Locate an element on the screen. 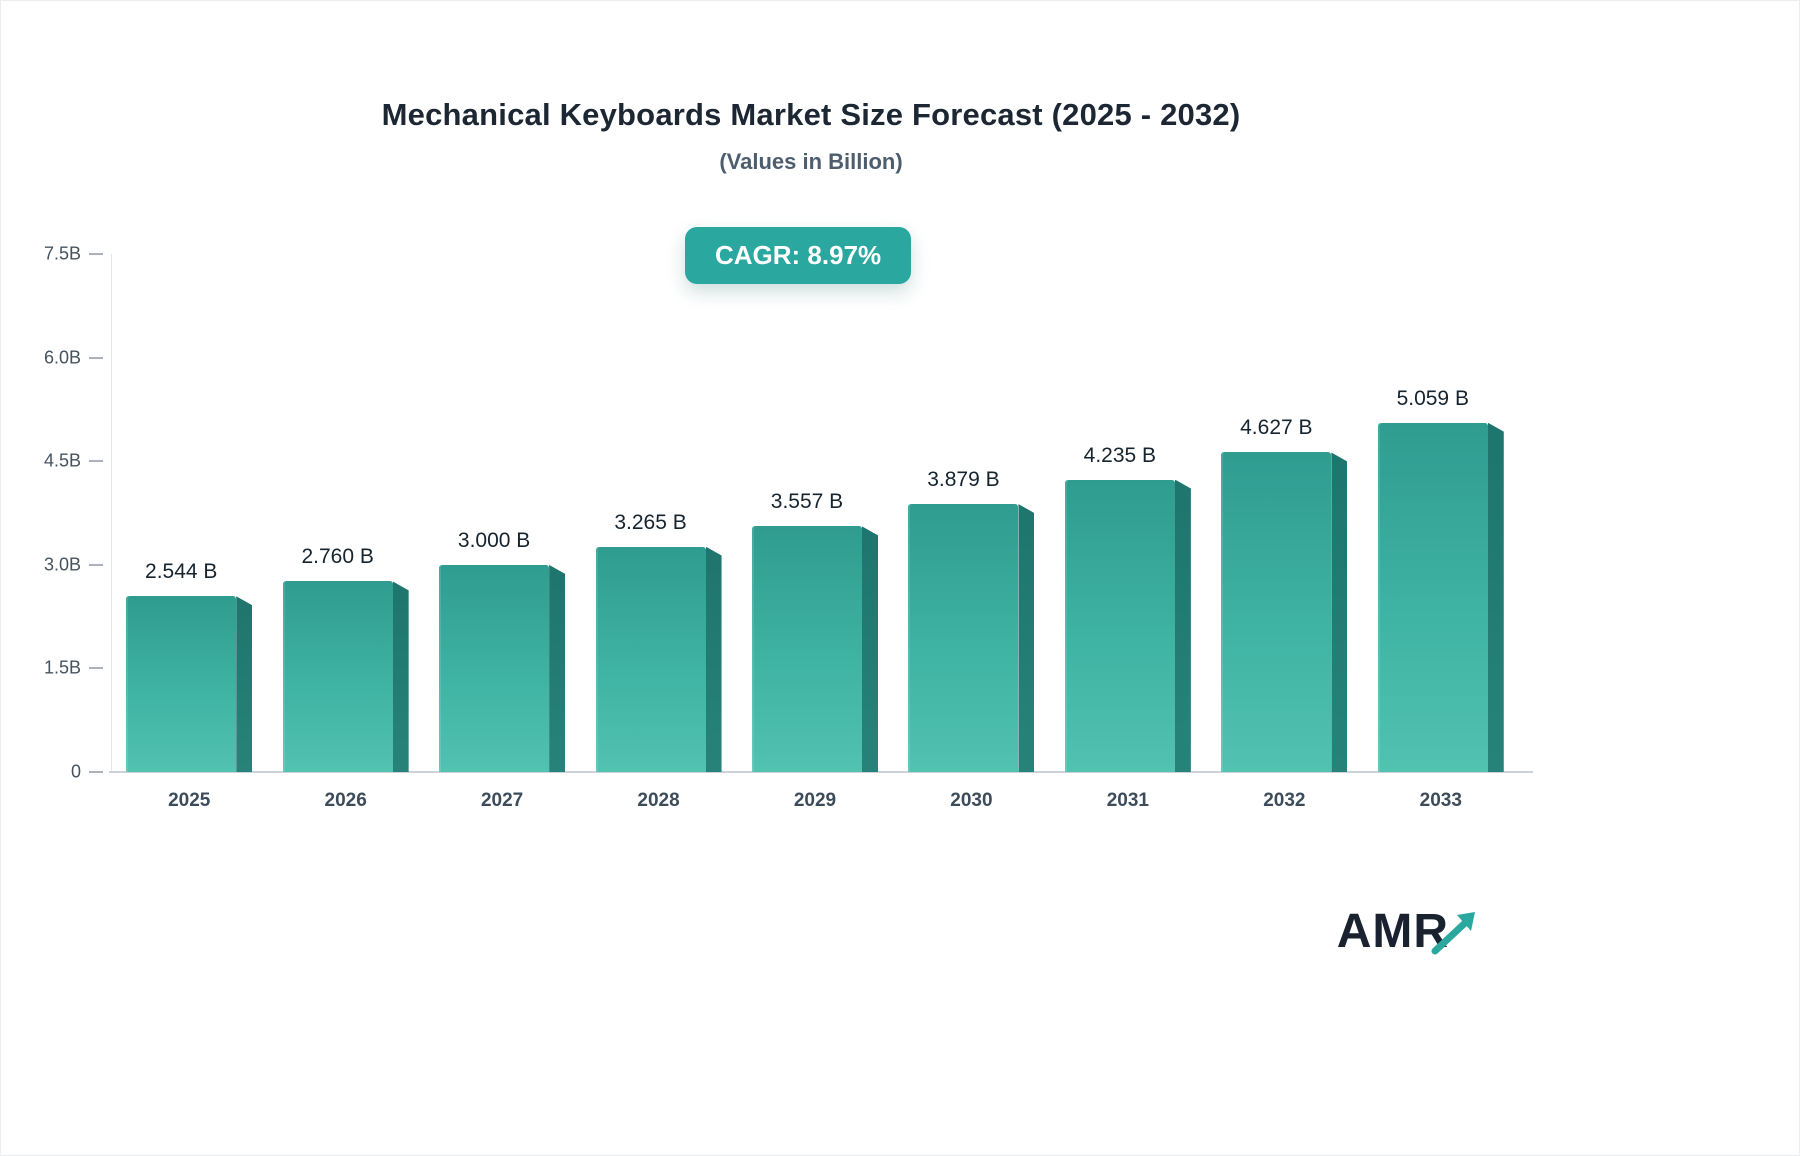 This screenshot has width=1800, height=1156. bar-value-label: 3.265 B is located at coordinates (650, 522).